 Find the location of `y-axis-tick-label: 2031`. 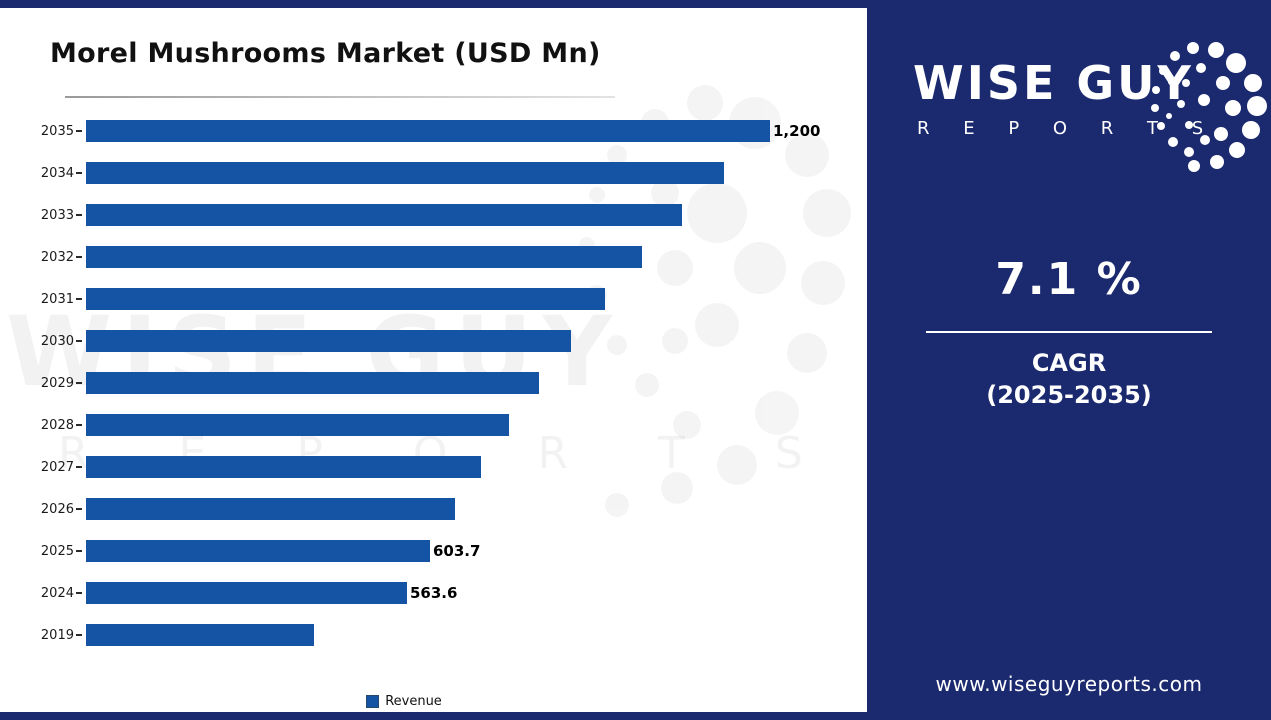

y-axis-tick-label: 2031 is located at coordinates (57, 299).